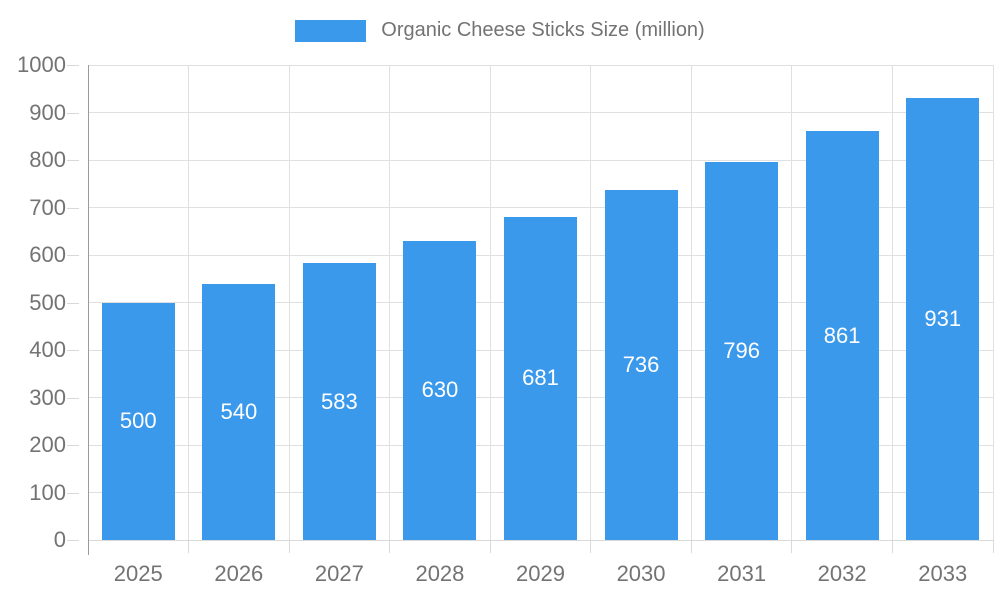  I want to click on bar-2027: 583, so click(339, 401).